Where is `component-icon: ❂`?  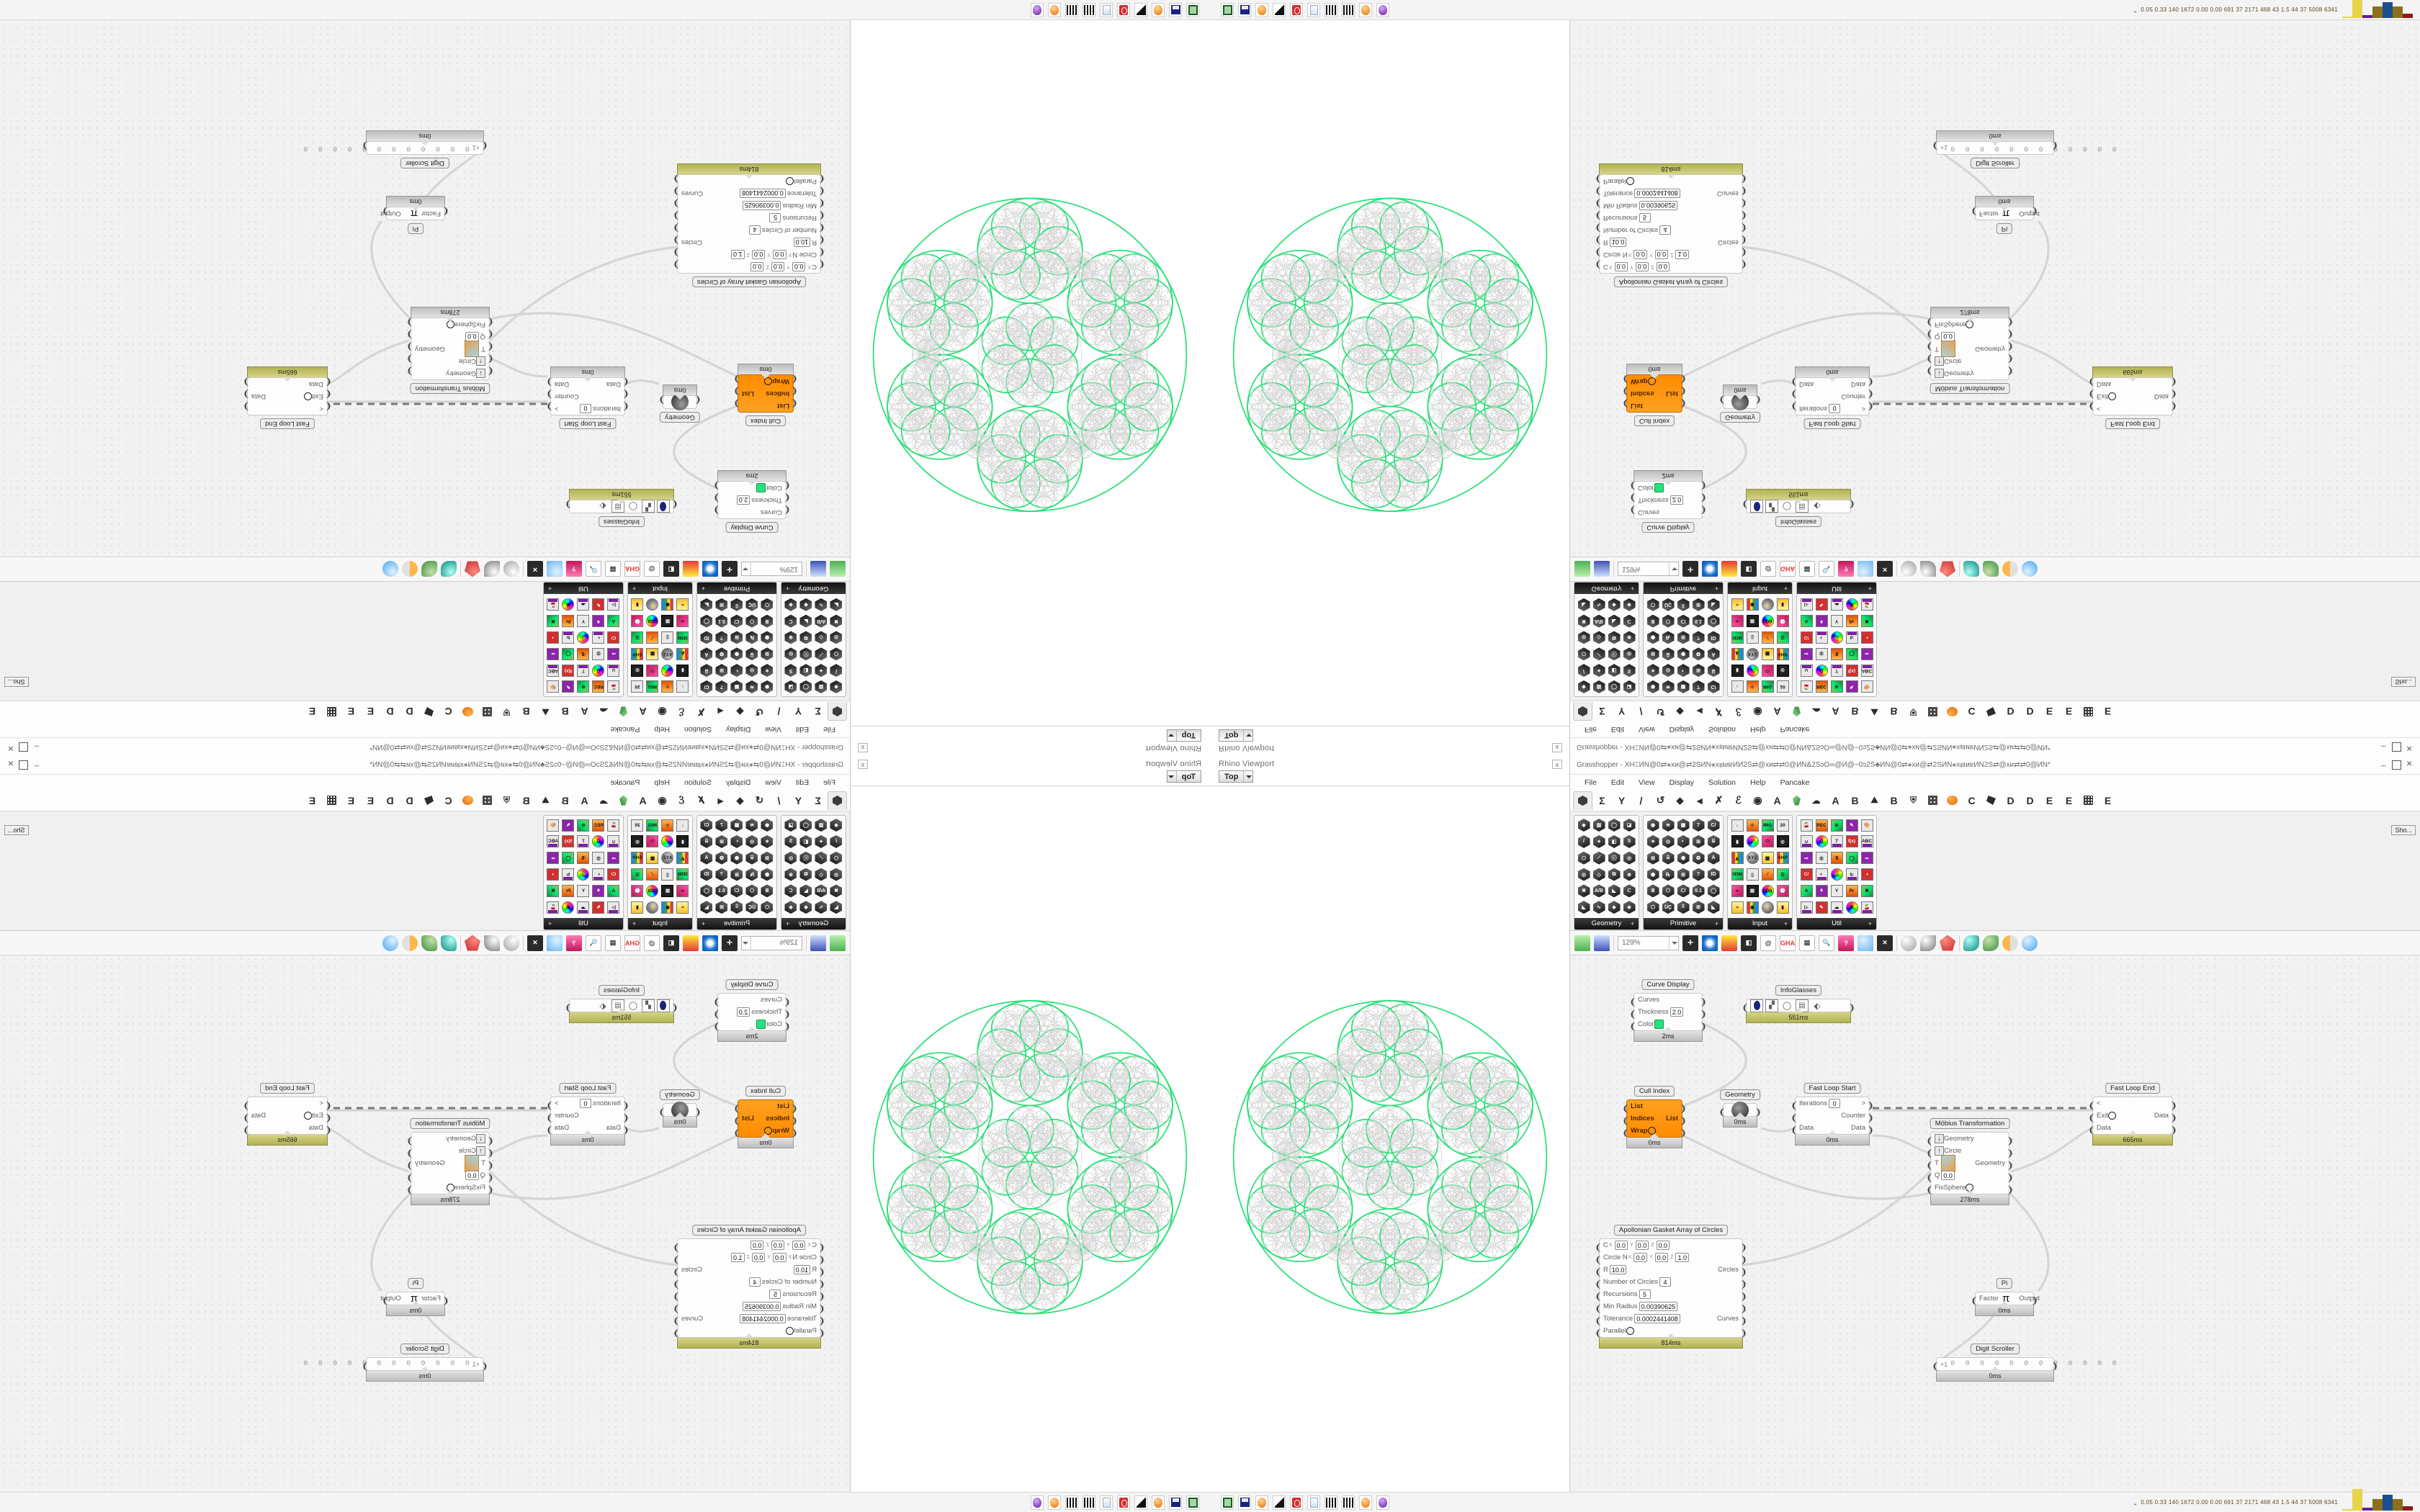 component-icon: ❂ is located at coordinates (721, 654).